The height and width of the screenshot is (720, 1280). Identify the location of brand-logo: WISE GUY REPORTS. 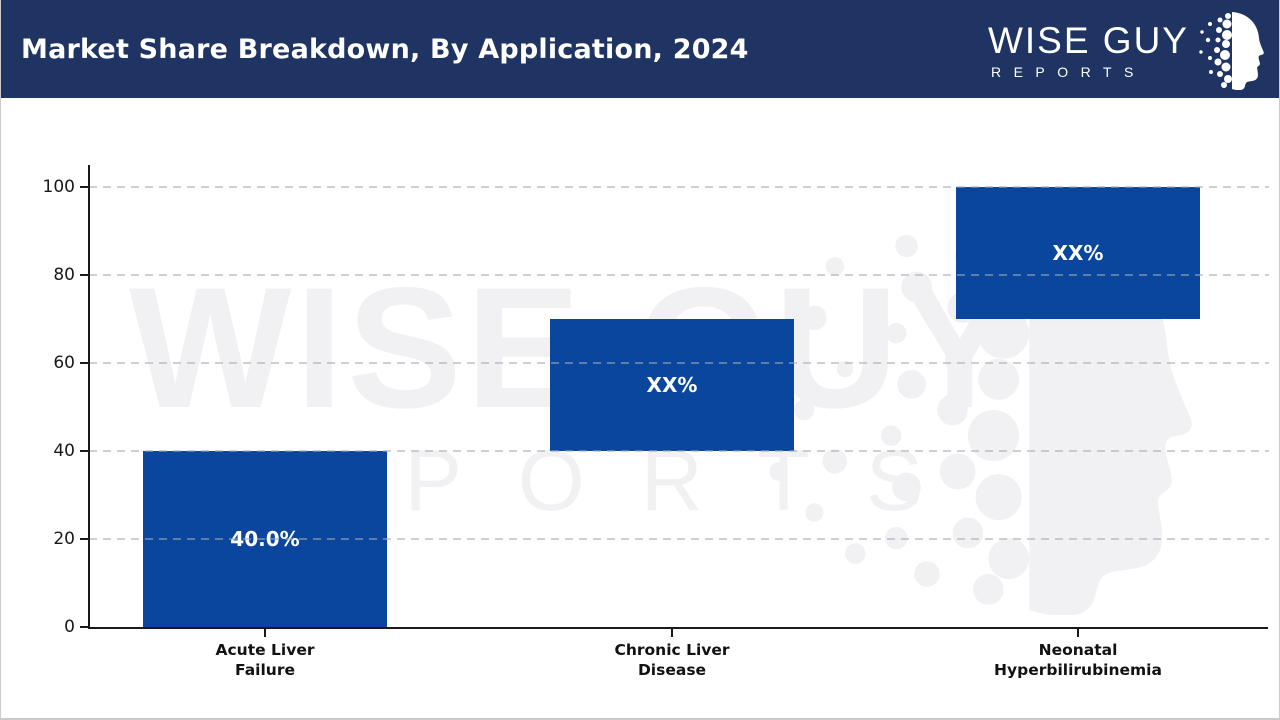
(1126, 50).